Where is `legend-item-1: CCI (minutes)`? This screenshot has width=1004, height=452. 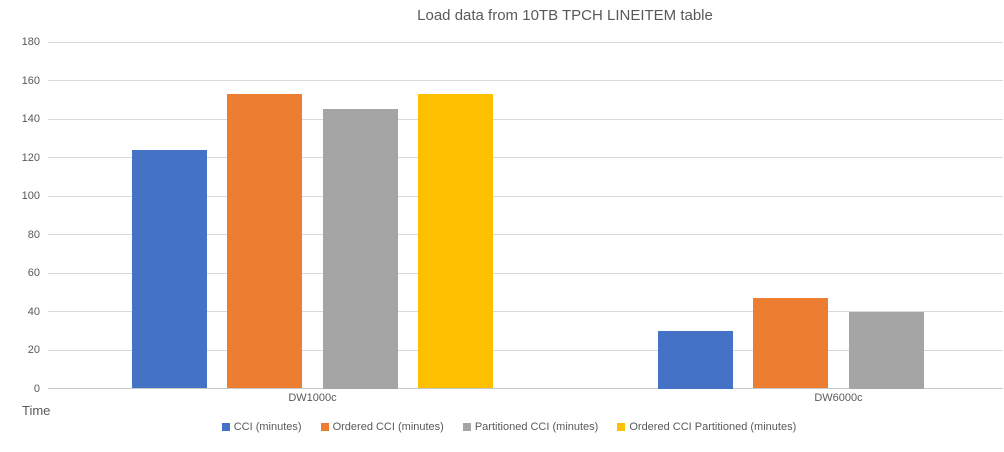 legend-item-1: CCI (minutes) is located at coordinates (261, 427).